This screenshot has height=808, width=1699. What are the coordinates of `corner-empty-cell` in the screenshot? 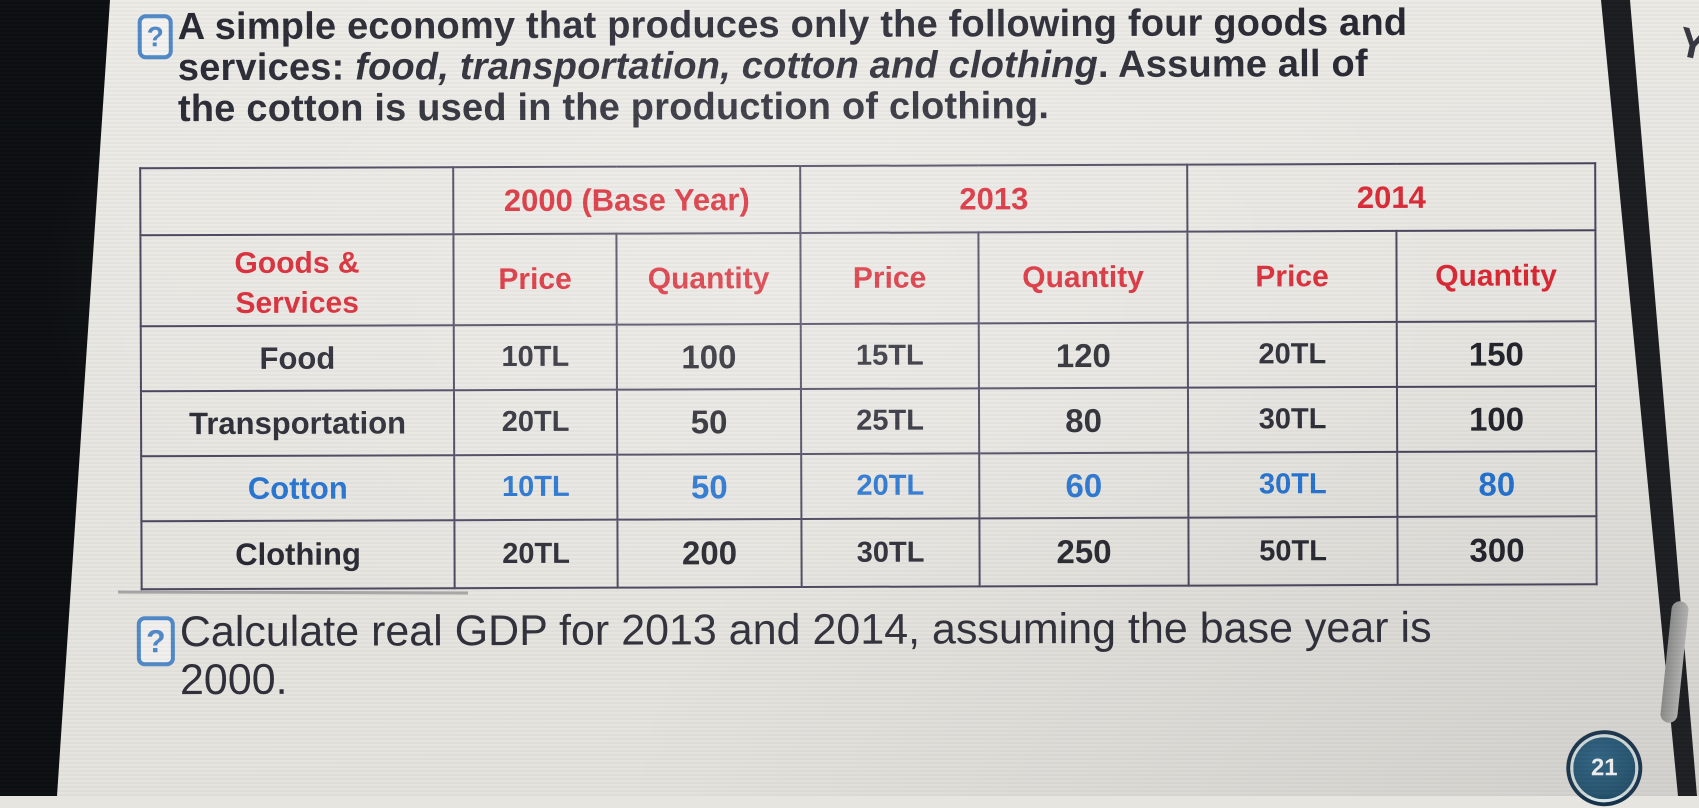 It's located at (297, 201).